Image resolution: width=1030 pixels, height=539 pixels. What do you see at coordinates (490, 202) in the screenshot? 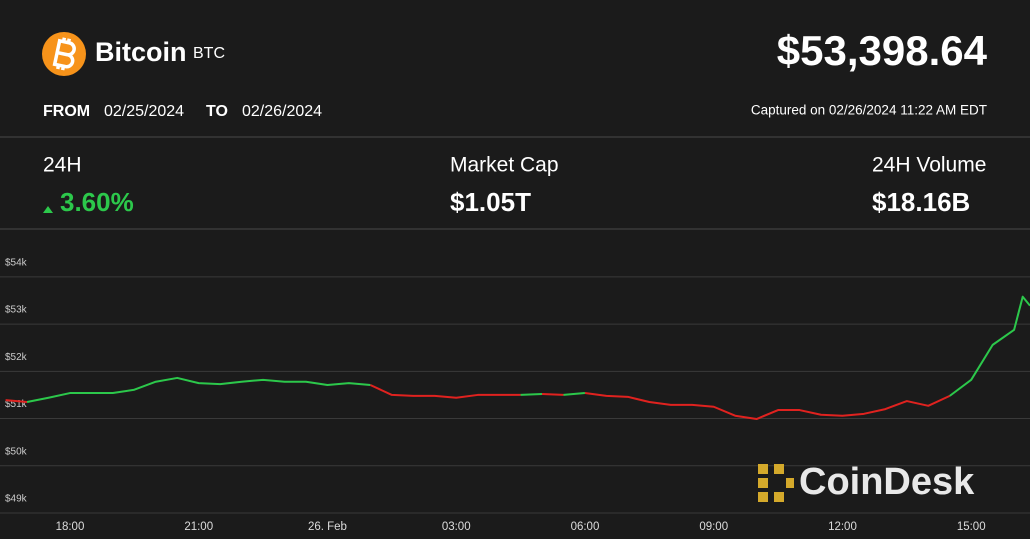
I see `stat-value: $1.05T` at bounding box center [490, 202].